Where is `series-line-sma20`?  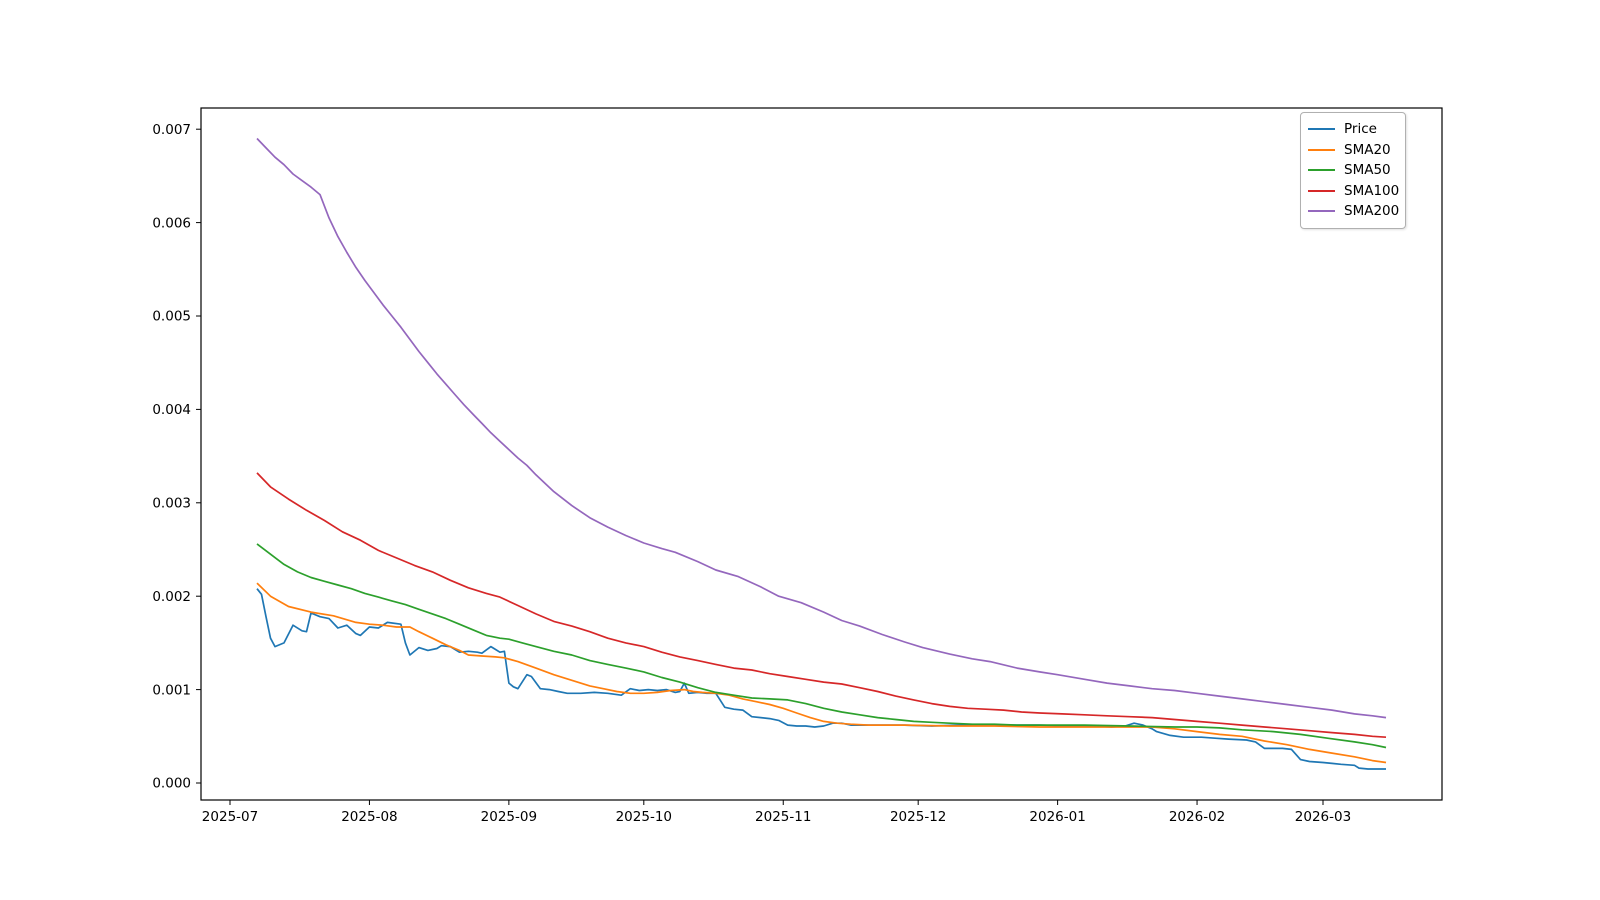
series-line-sma20 is located at coordinates (821, 673).